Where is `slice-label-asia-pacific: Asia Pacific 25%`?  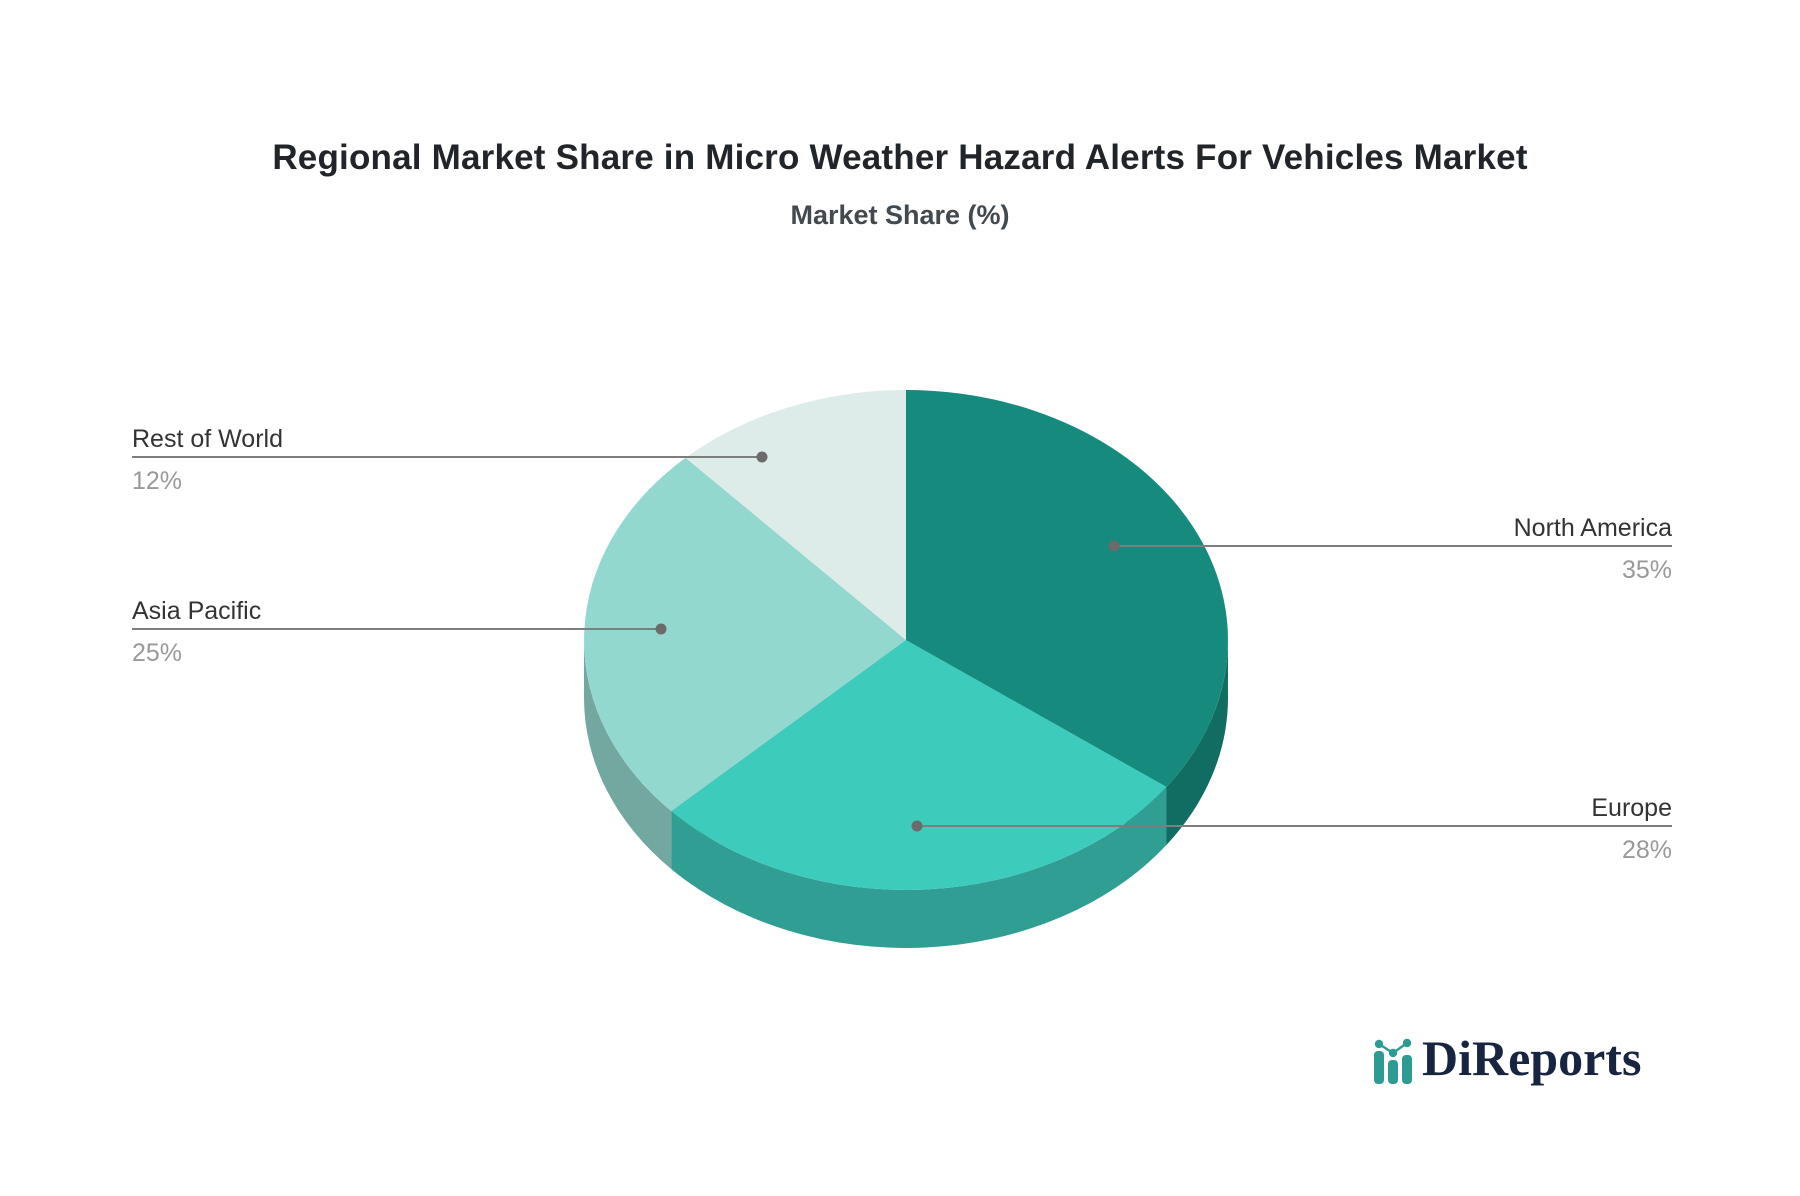 slice-label-asia-pacific: Asia Pacific 25% is located at coordinates (196, 632).